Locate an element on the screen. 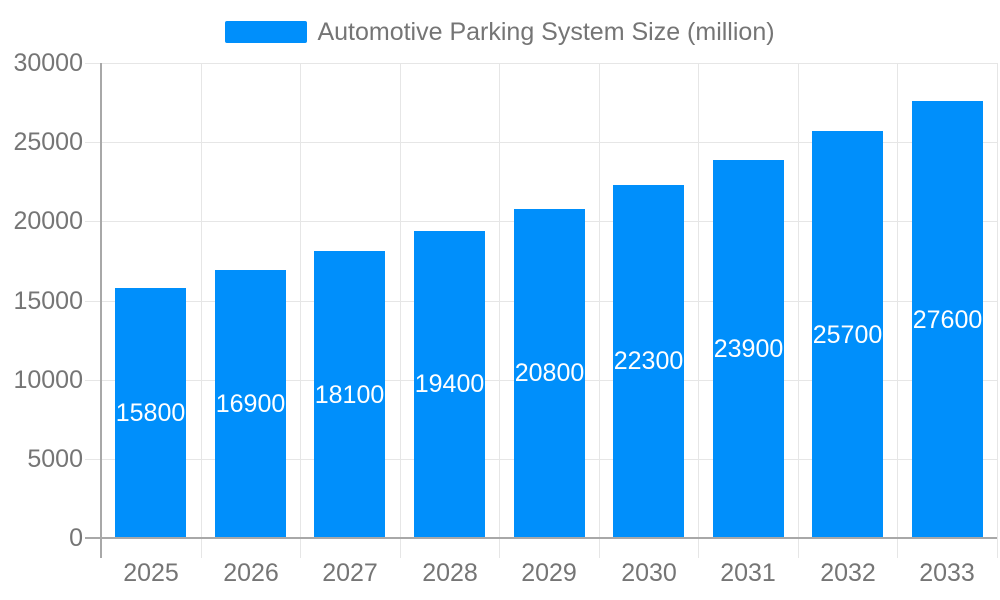  x-axis-label: 2026 is located at coordinates (251, 573).